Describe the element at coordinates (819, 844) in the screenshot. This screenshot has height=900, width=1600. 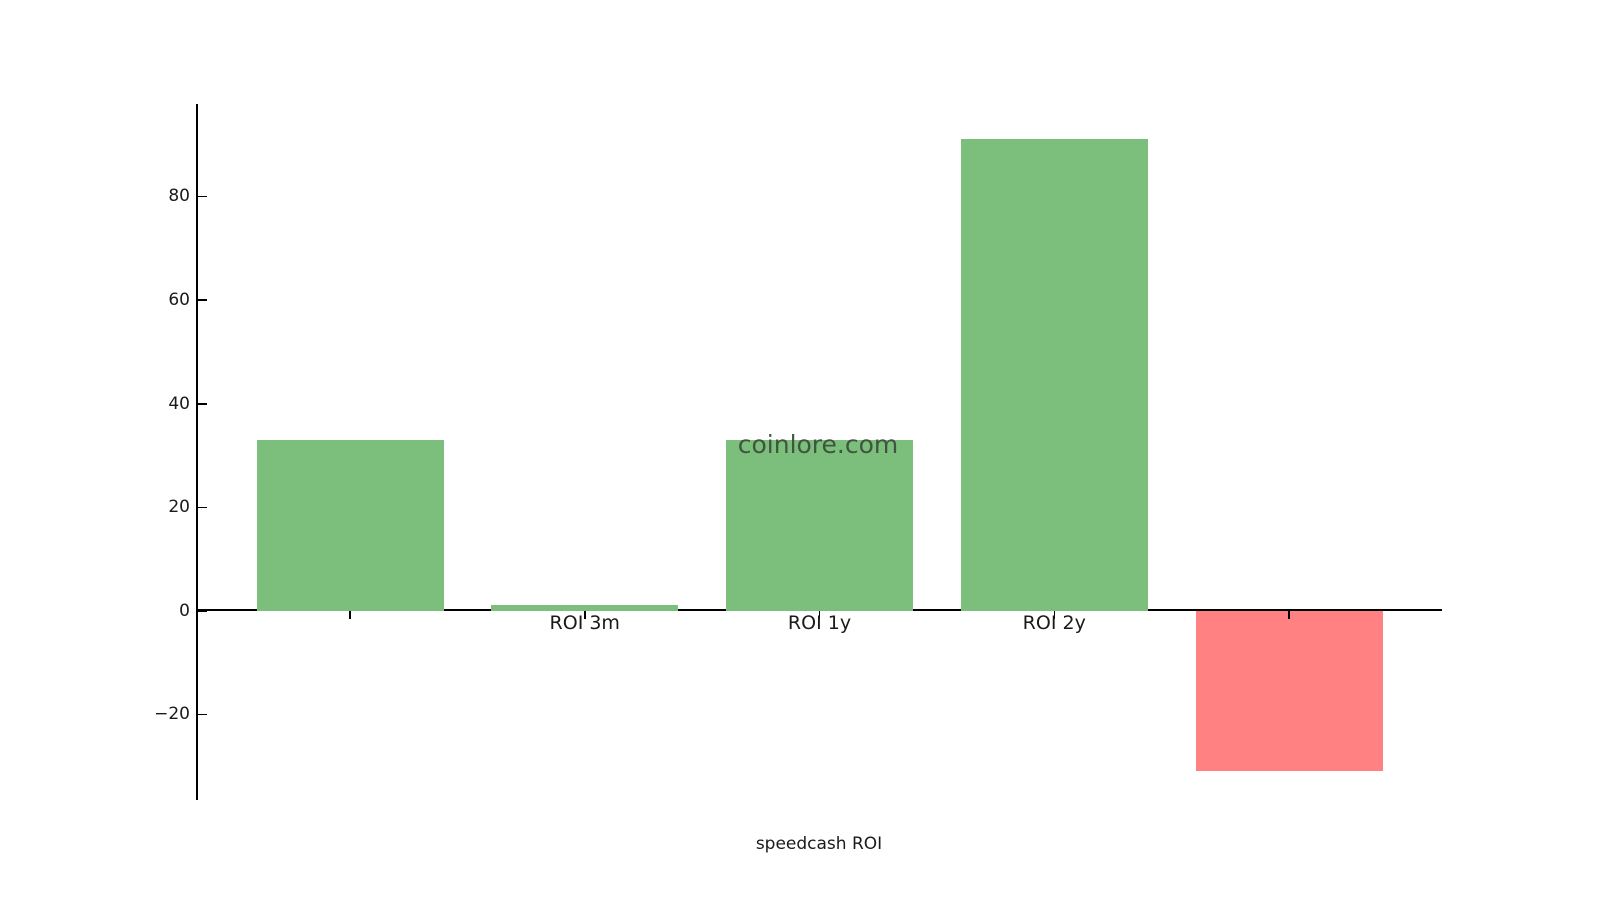
I see `x-axis-title: speedcash ROI` at that location.